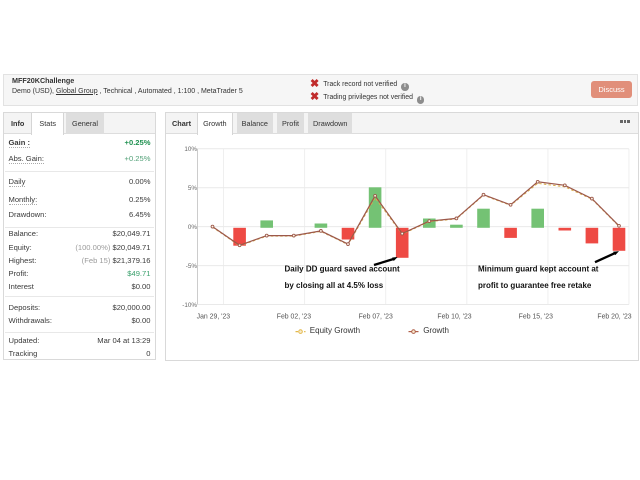 The height and width of the screenshot is (480, 640). Describe the element at coordinates (376, 317) in the screenshot. I see `svg-text: Feb 07, '23` at that location.